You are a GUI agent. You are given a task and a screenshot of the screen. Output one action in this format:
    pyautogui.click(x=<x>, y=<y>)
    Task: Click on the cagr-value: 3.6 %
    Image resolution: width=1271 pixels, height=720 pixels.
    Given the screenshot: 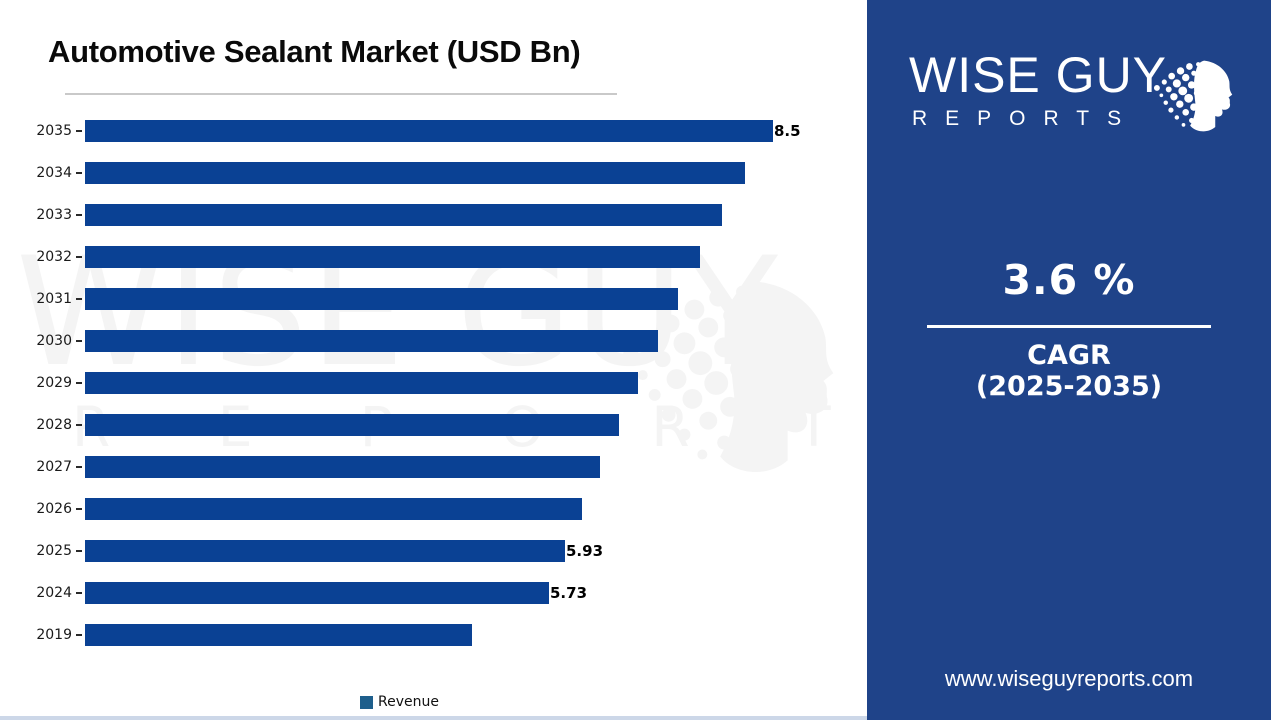 What is the action you would take?
    pyautogui.click(x=1069, y=280)
    